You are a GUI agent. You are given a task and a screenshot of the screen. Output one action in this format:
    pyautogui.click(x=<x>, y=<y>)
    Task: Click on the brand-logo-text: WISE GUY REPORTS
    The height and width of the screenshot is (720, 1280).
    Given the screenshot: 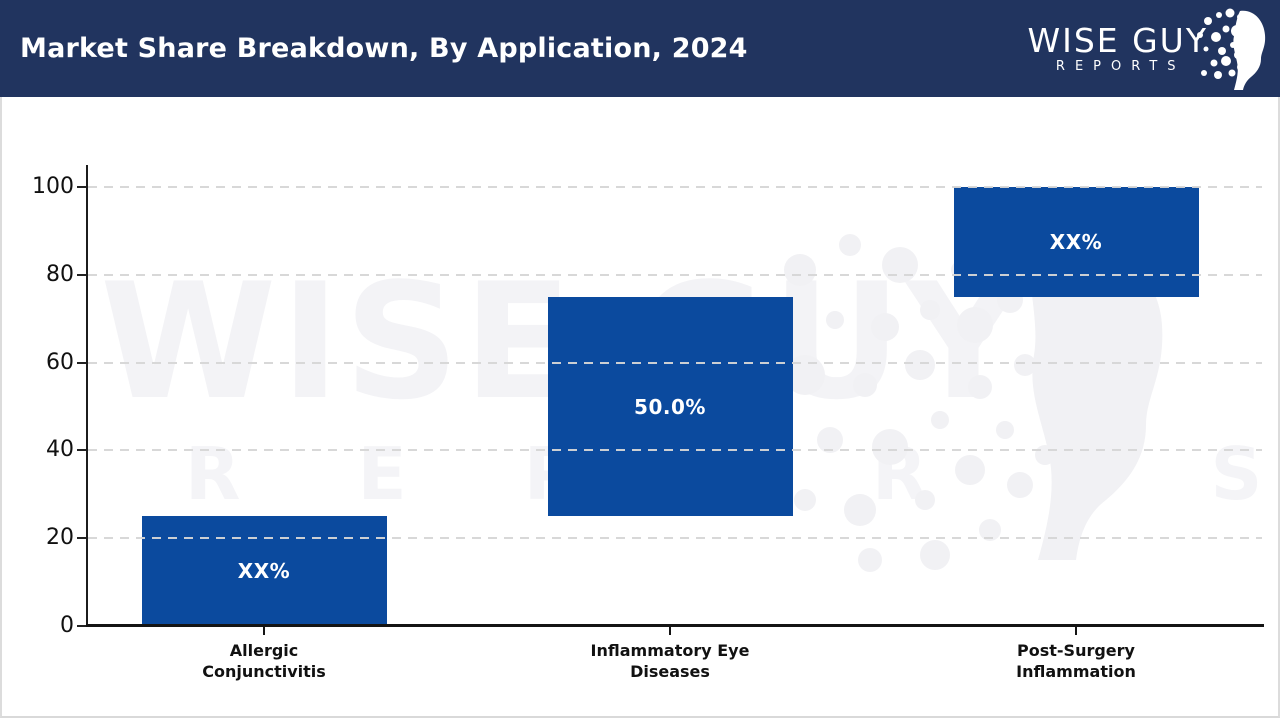 What is the action you would take?
    pyautogui.click(x=1117, y=49)
    